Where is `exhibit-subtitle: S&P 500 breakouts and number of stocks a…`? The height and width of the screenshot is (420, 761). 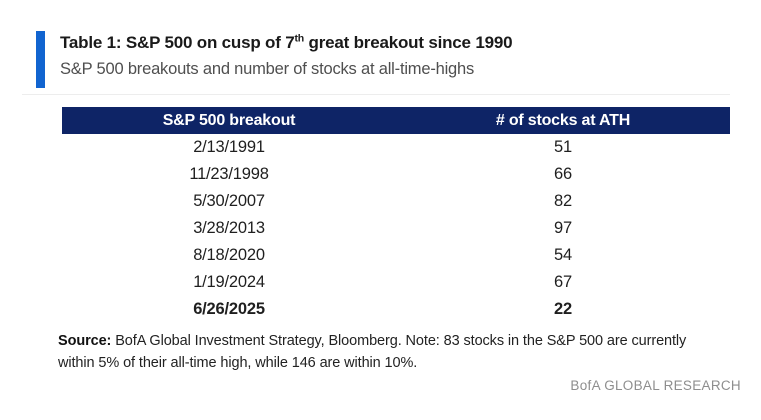 exhibit-subtitle: S&P 500 breakouts and number of stocks a… is located at coordinates (267, 69).